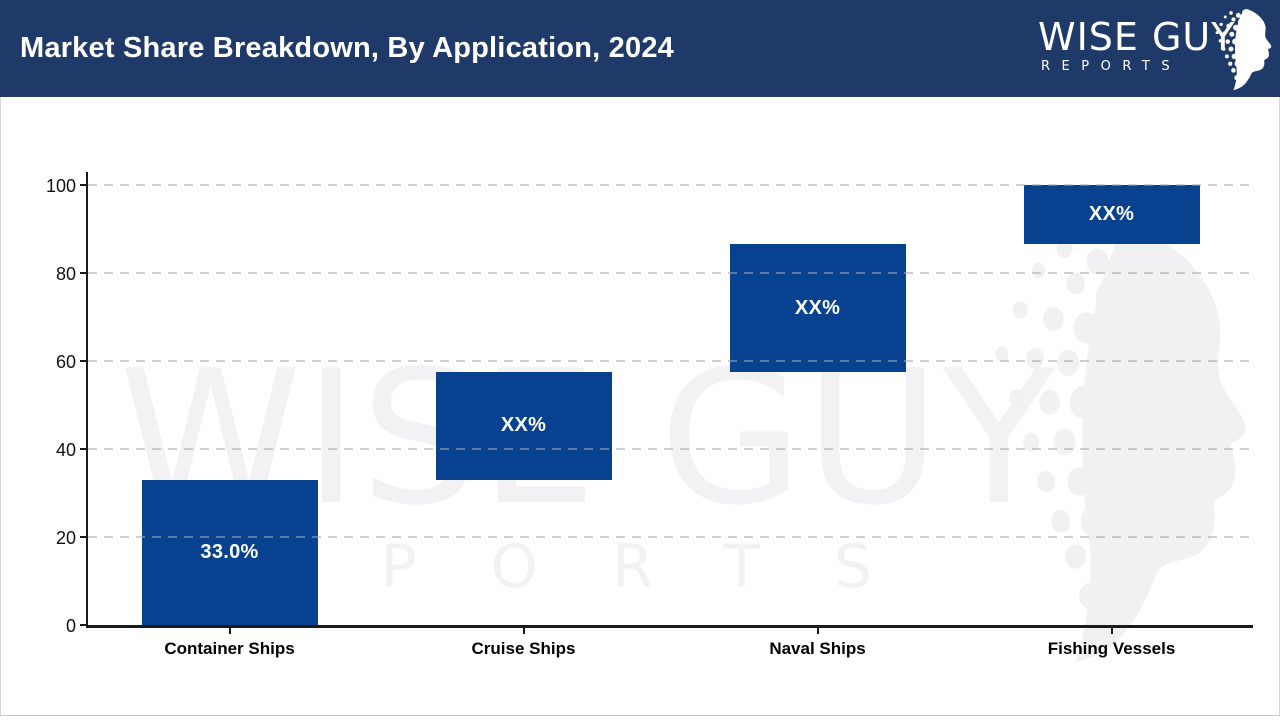 The image size is (1280, 720). Describe the element at coordinates (60, 186) in the screenshot. I see `y-tick-label: 100` at that location.